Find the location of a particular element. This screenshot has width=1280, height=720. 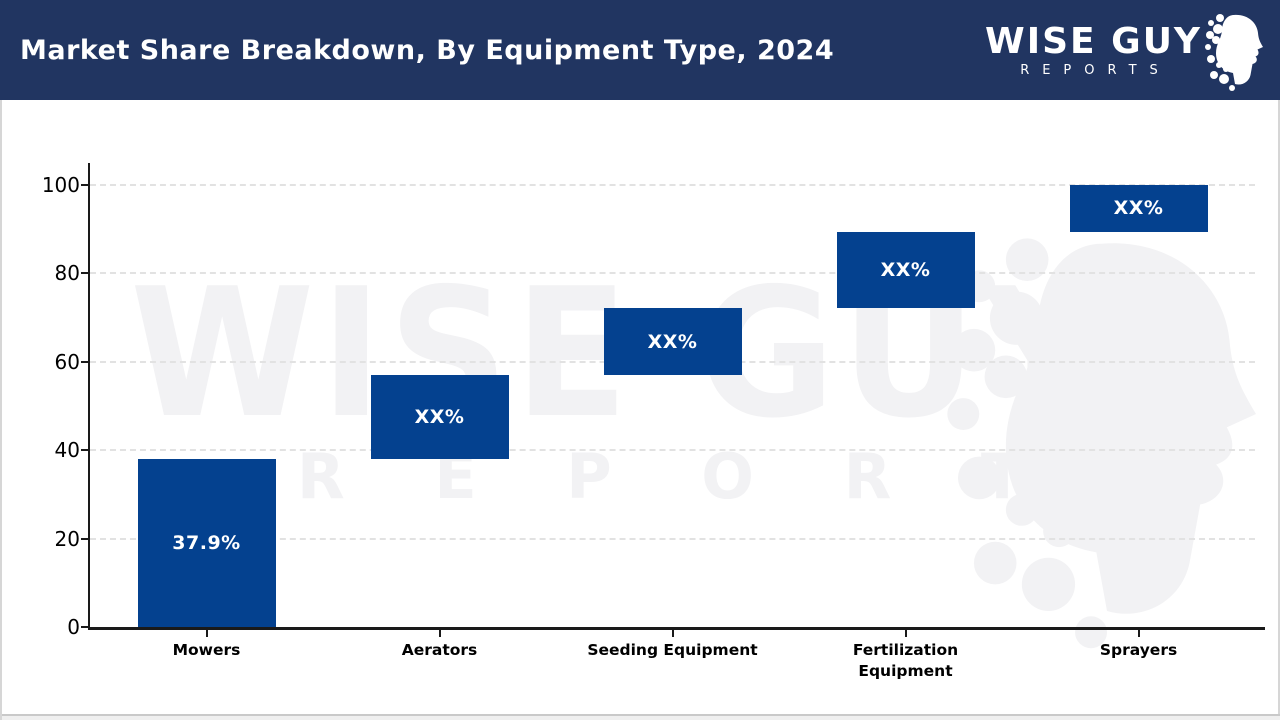

y-tick-label-0: 0 is located at coordinates (73, 627).